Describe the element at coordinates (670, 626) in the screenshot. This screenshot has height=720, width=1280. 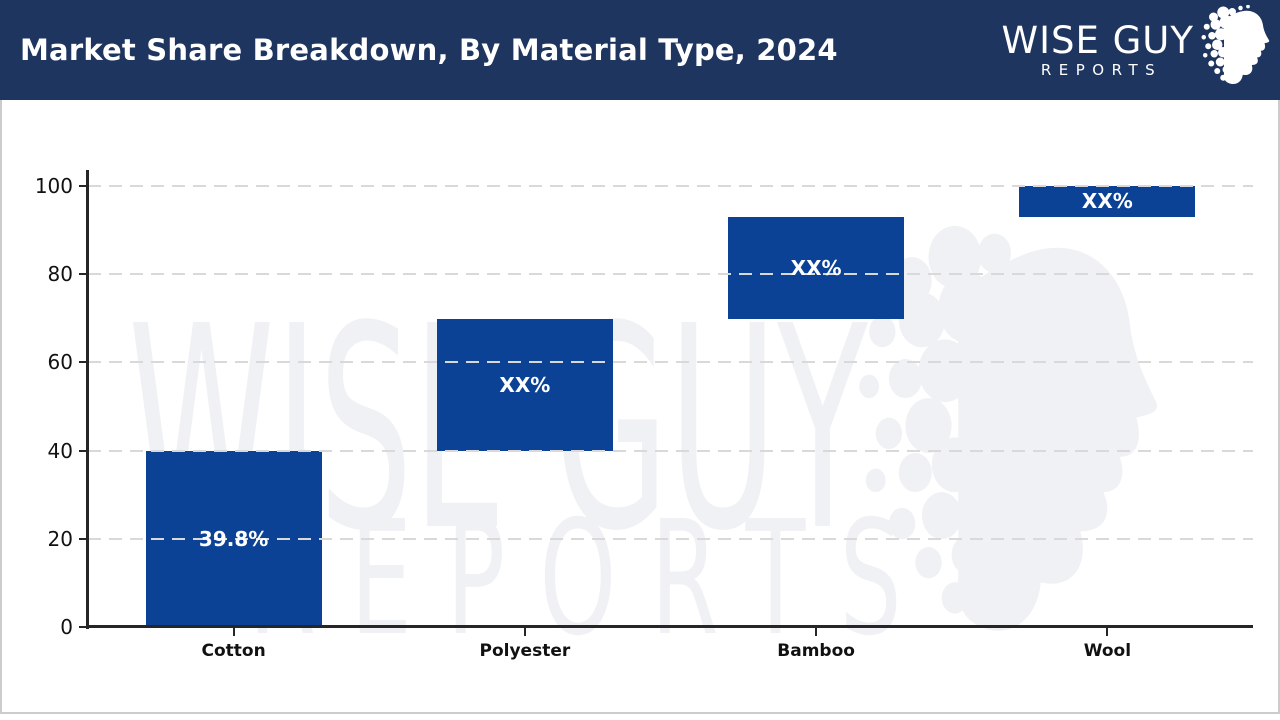
I see `x-axis-line` at that location.